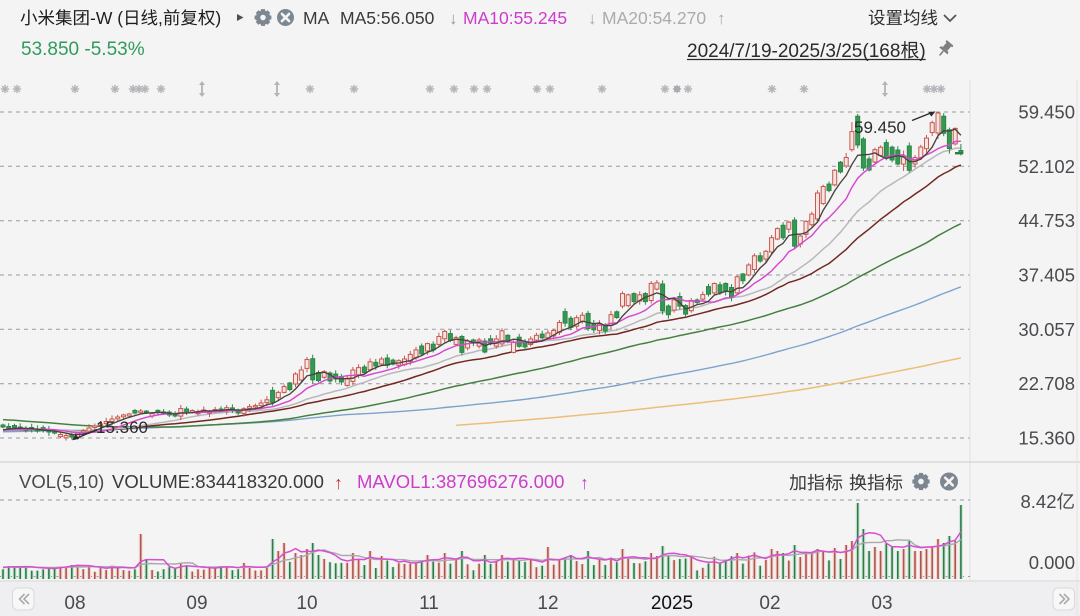  I want to click on svg-text: 8.42, so click(1038, 501).